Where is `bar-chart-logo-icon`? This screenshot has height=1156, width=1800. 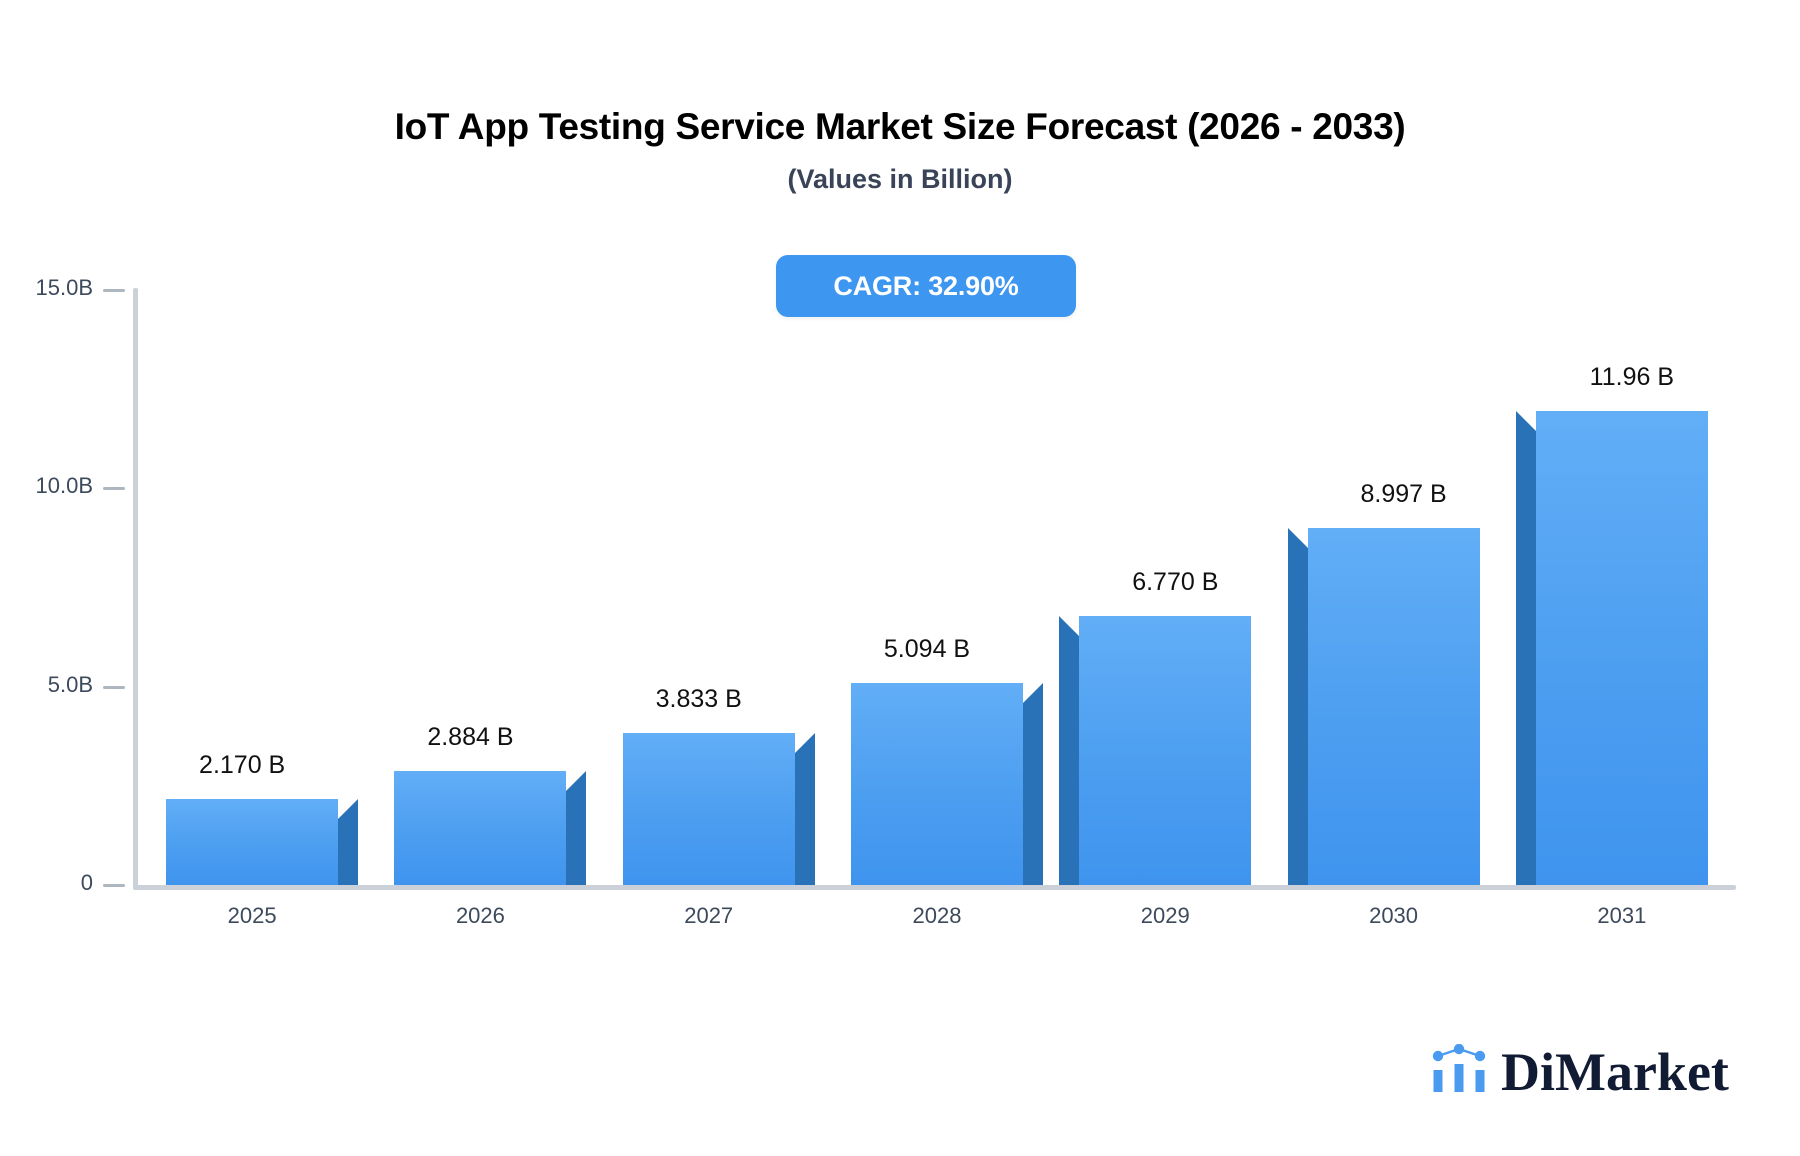
bar-chart-logo-icon is located at coordinates (1460, 1071).